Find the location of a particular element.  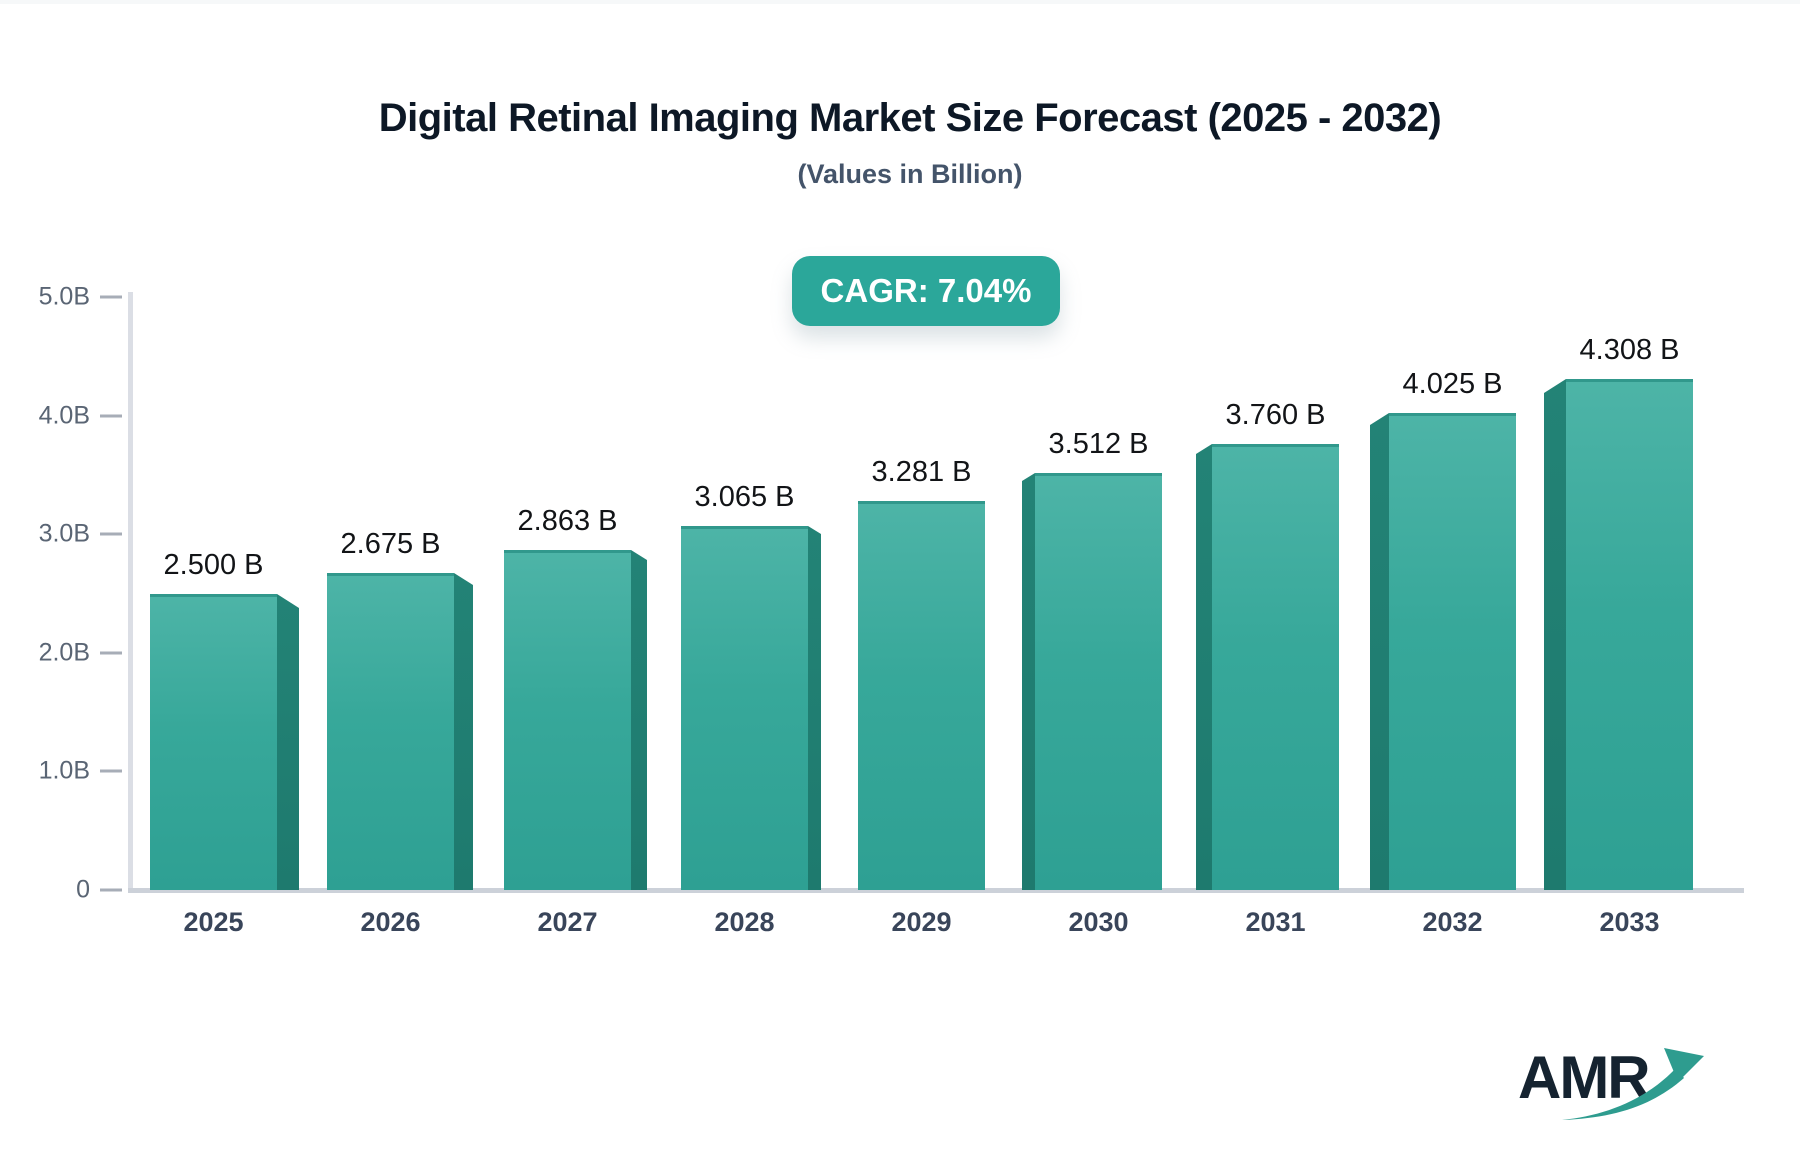

y-axis-tick-label: 2.0B is located at coordinates (64, 652).